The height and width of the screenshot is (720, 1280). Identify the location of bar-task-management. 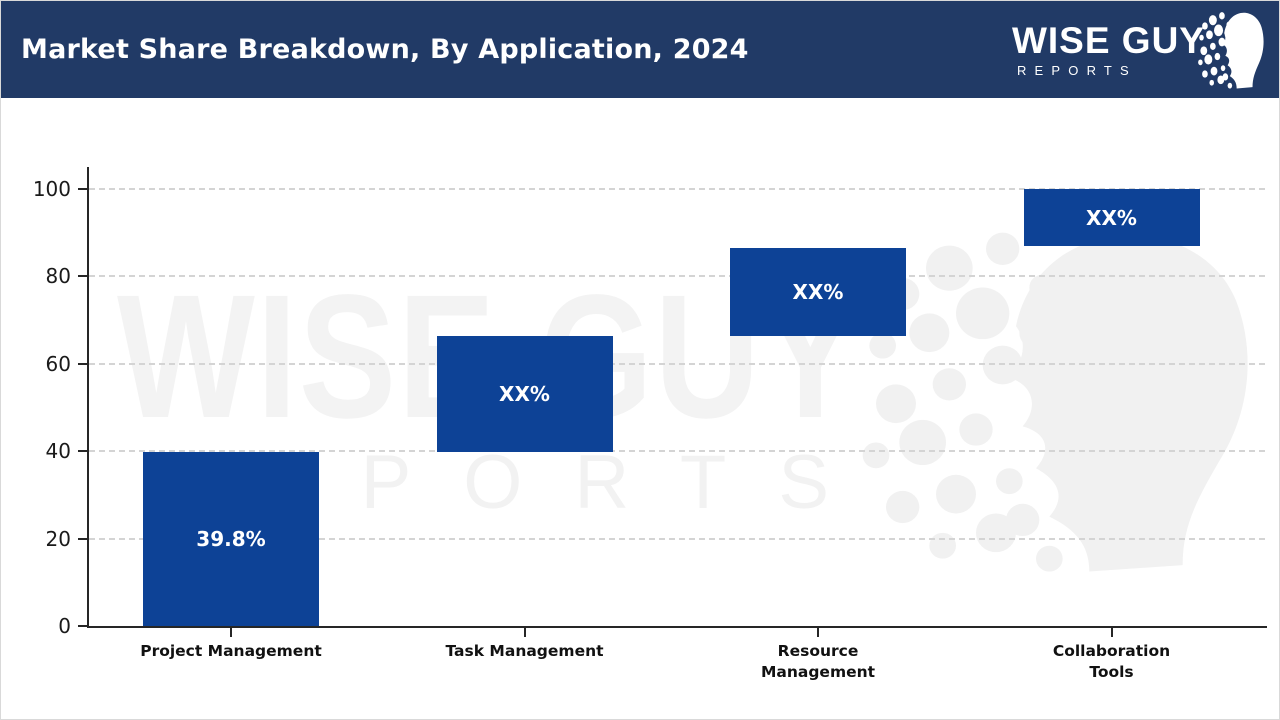
(524, 394).